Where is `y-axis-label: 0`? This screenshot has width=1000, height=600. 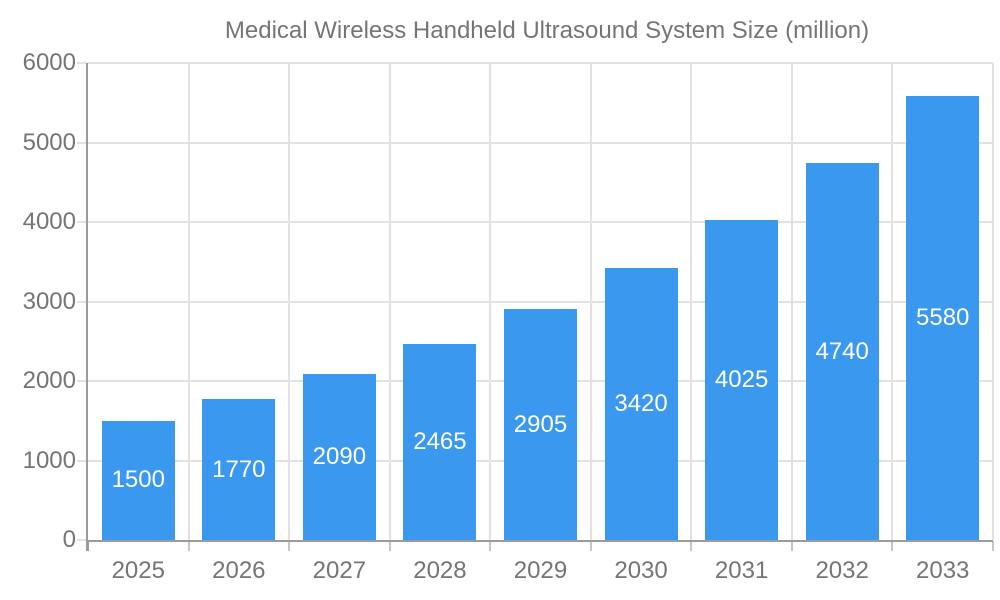
y-axis-label: 0 is located at coordinates (69, 539).